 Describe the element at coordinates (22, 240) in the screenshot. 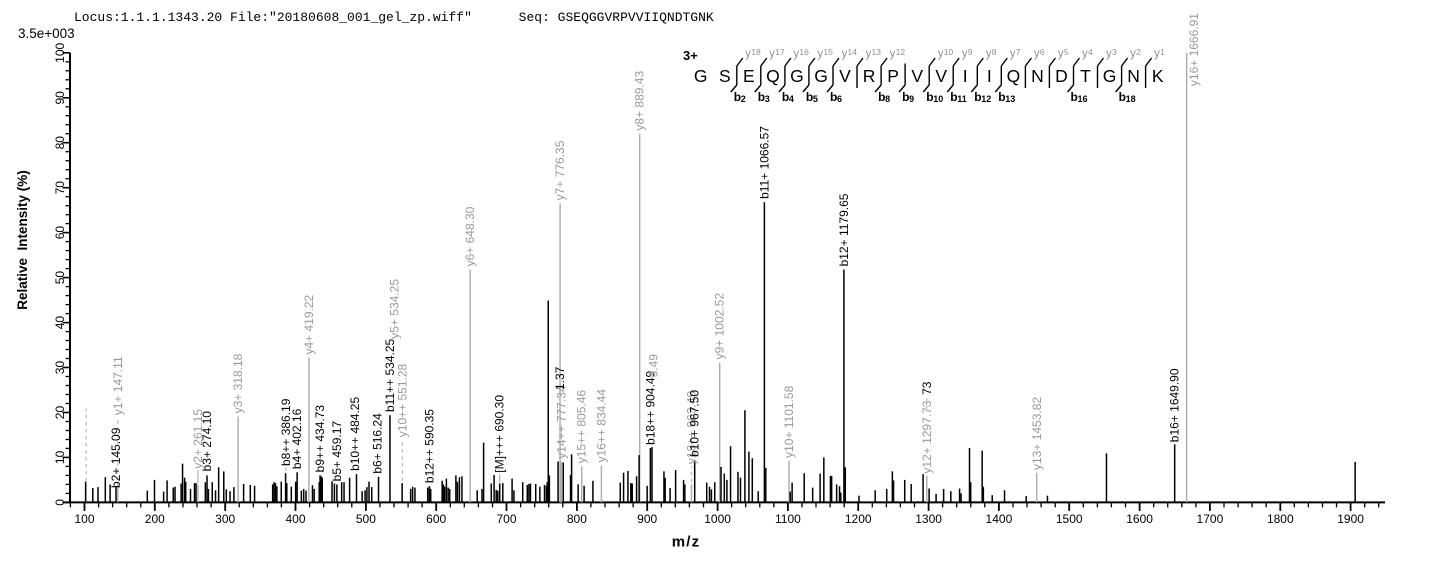

I see `svg-text: Relative Intensity (%)` at that location.